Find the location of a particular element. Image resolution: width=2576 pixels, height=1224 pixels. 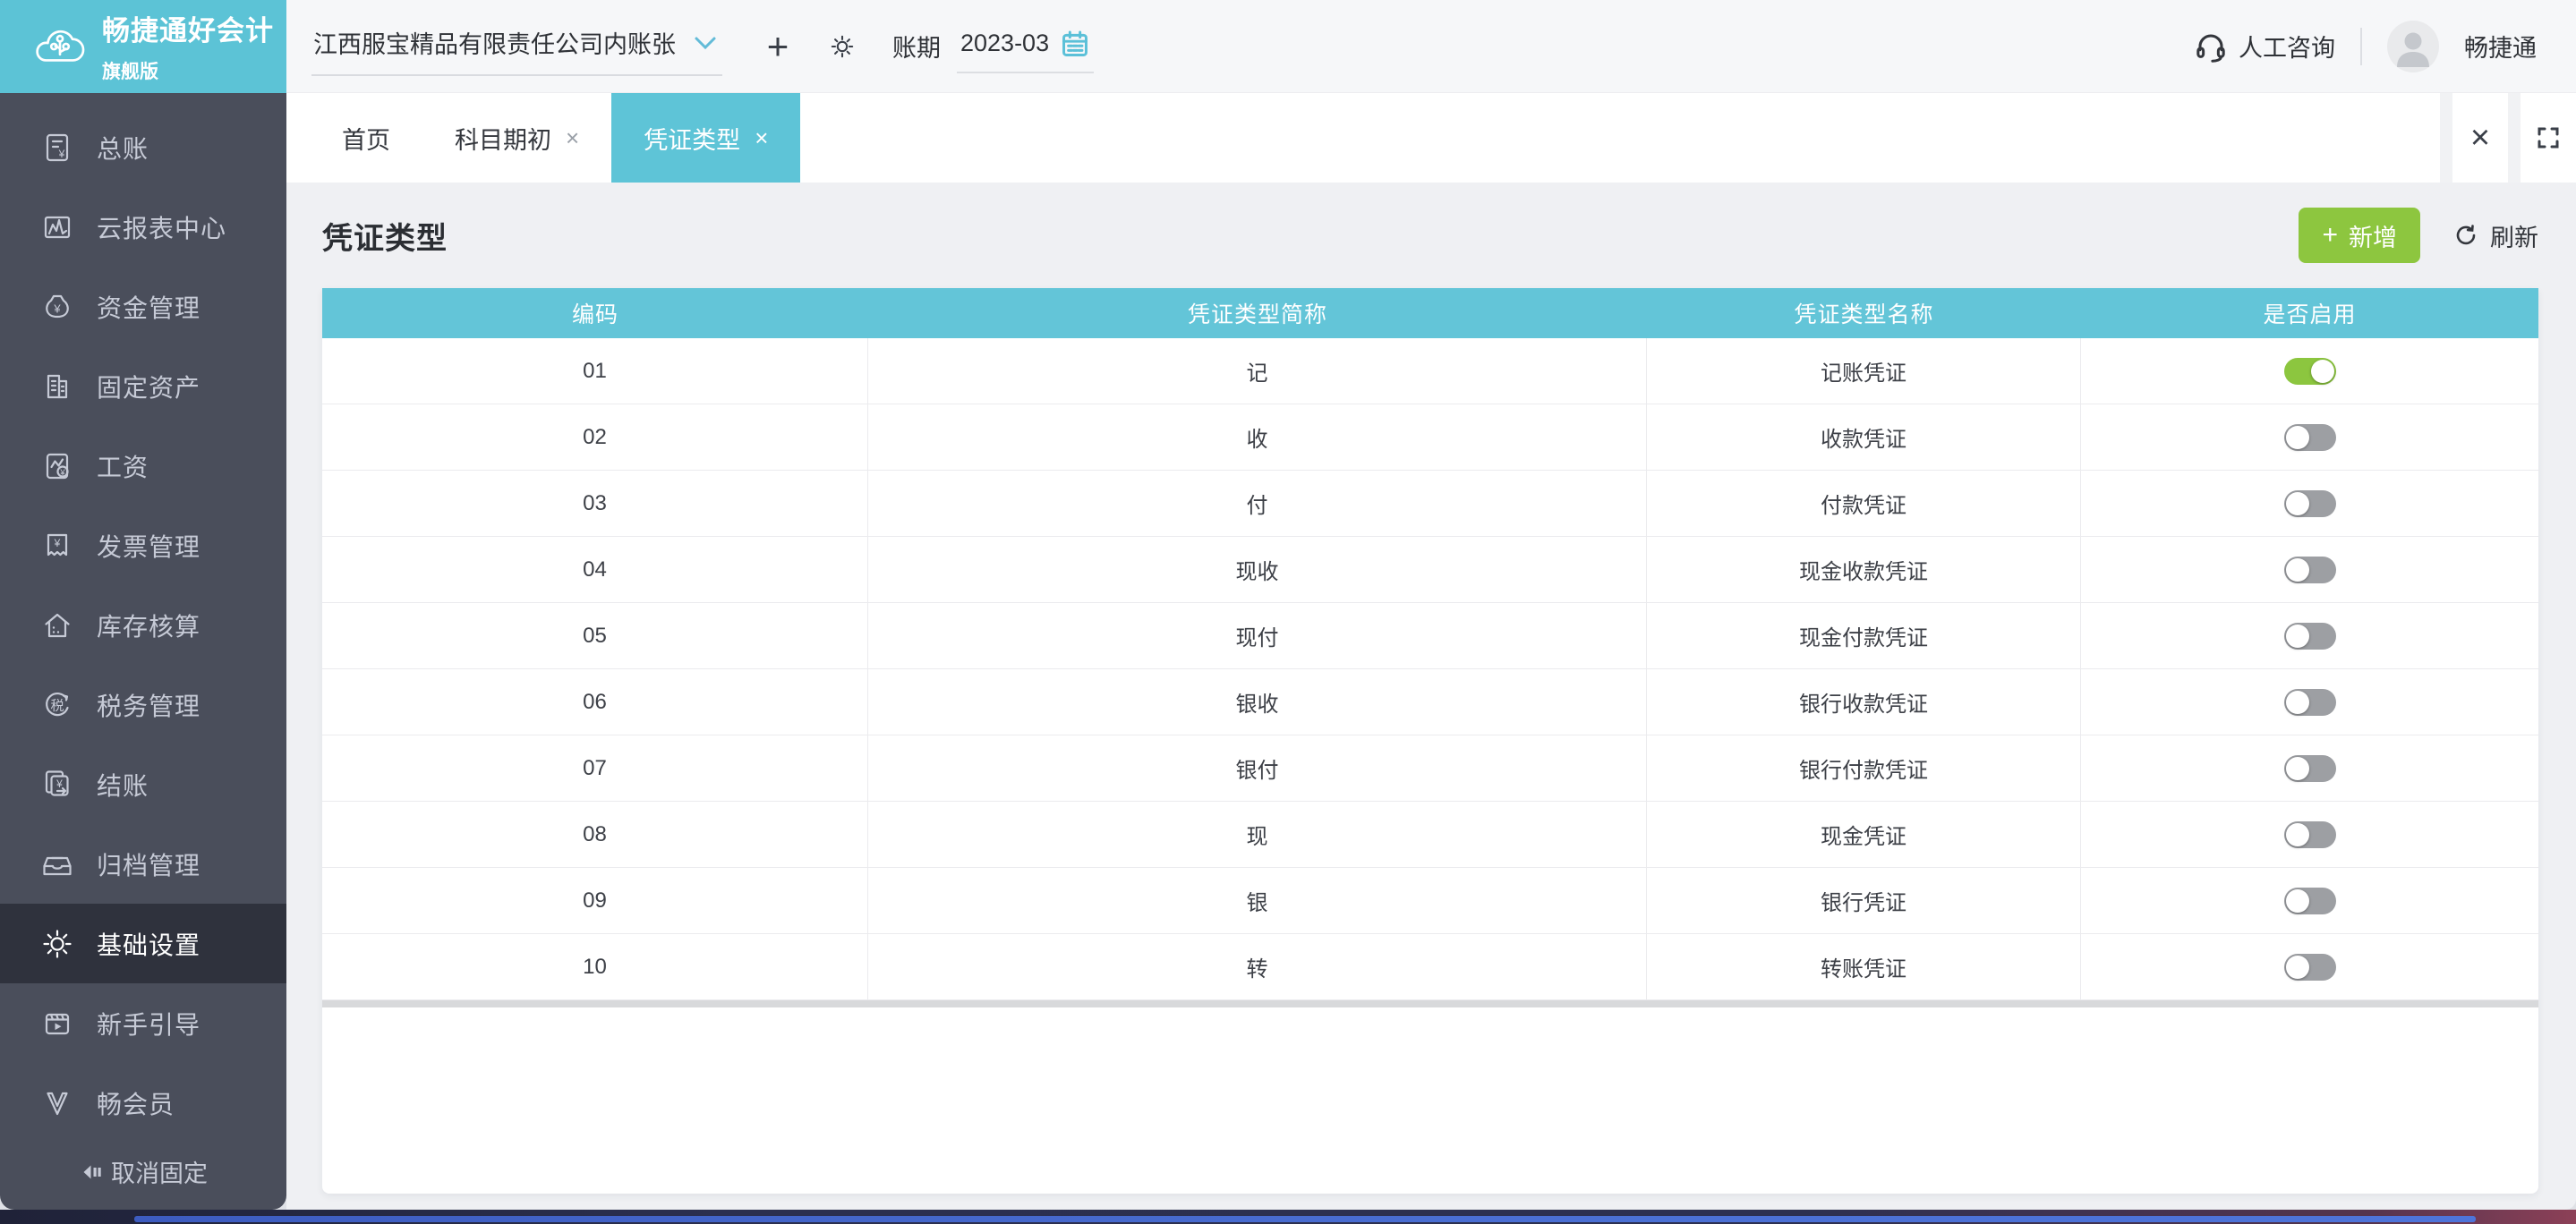

unpin-button: 取消固定 is located at coordinates (143, 1176).